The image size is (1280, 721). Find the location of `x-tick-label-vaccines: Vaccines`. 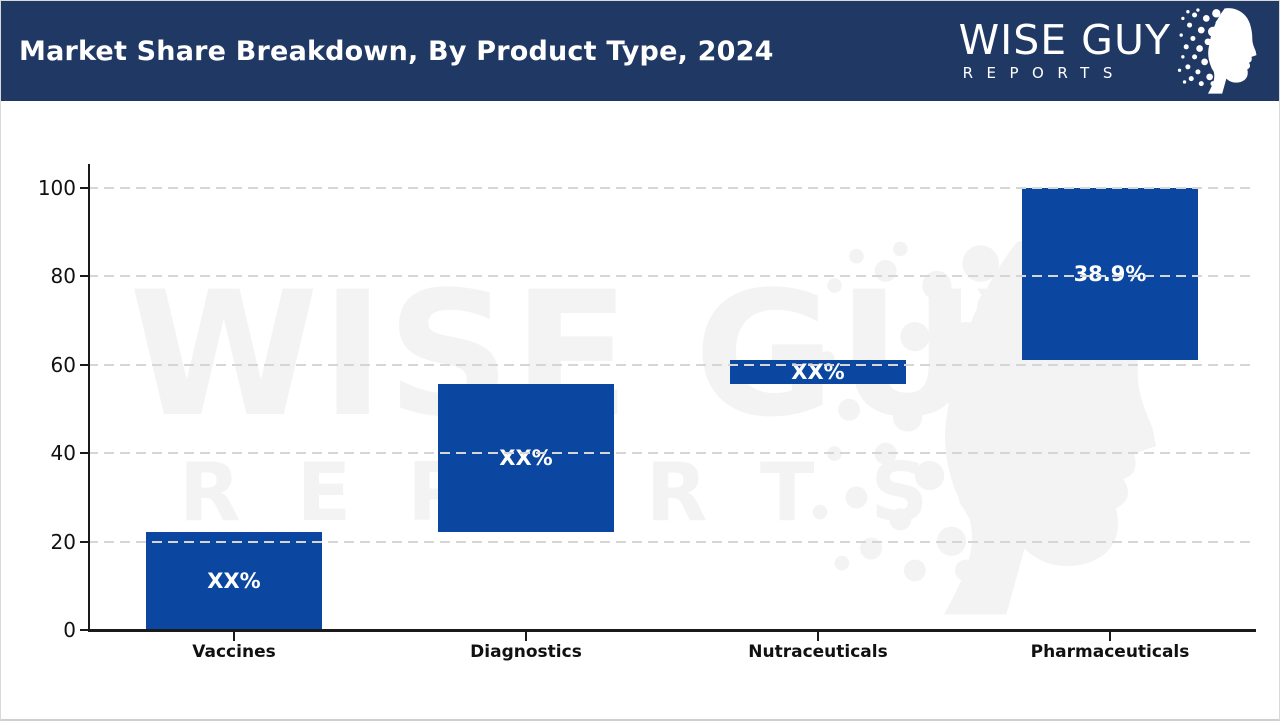

x-tick-label-vaccines: Vaccines is located at coordinates (234, 652).